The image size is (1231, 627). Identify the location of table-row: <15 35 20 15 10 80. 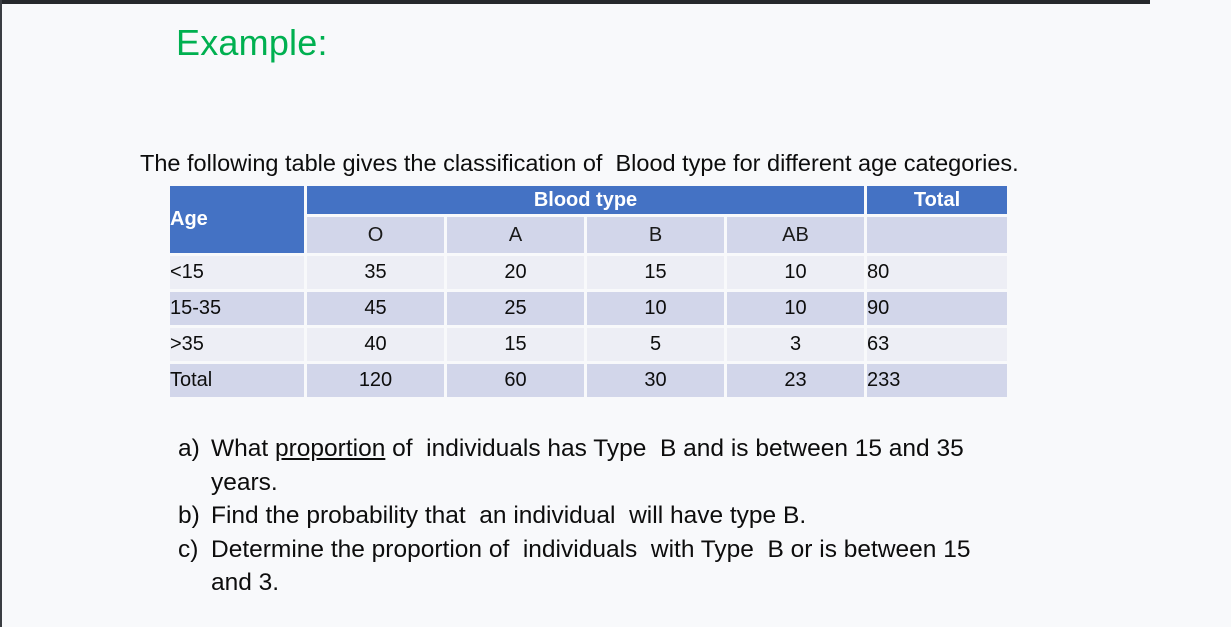
(588, 272).